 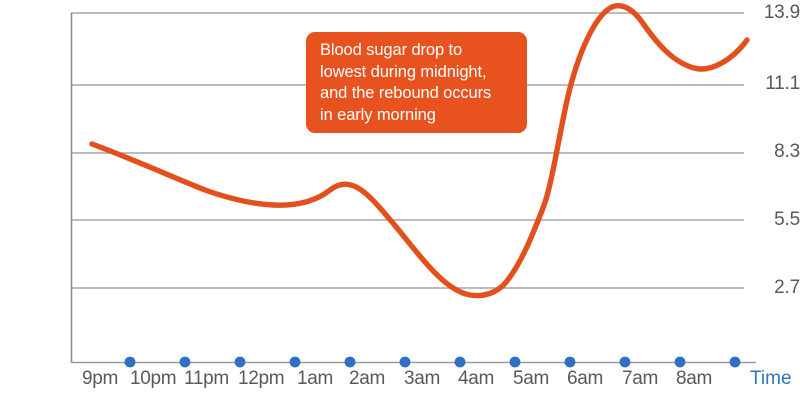 What do you see at coordinates (787, 219) in the screenshot?
I see `y-tick-label-5-5: 5.5` at bounding box center [787, 219].